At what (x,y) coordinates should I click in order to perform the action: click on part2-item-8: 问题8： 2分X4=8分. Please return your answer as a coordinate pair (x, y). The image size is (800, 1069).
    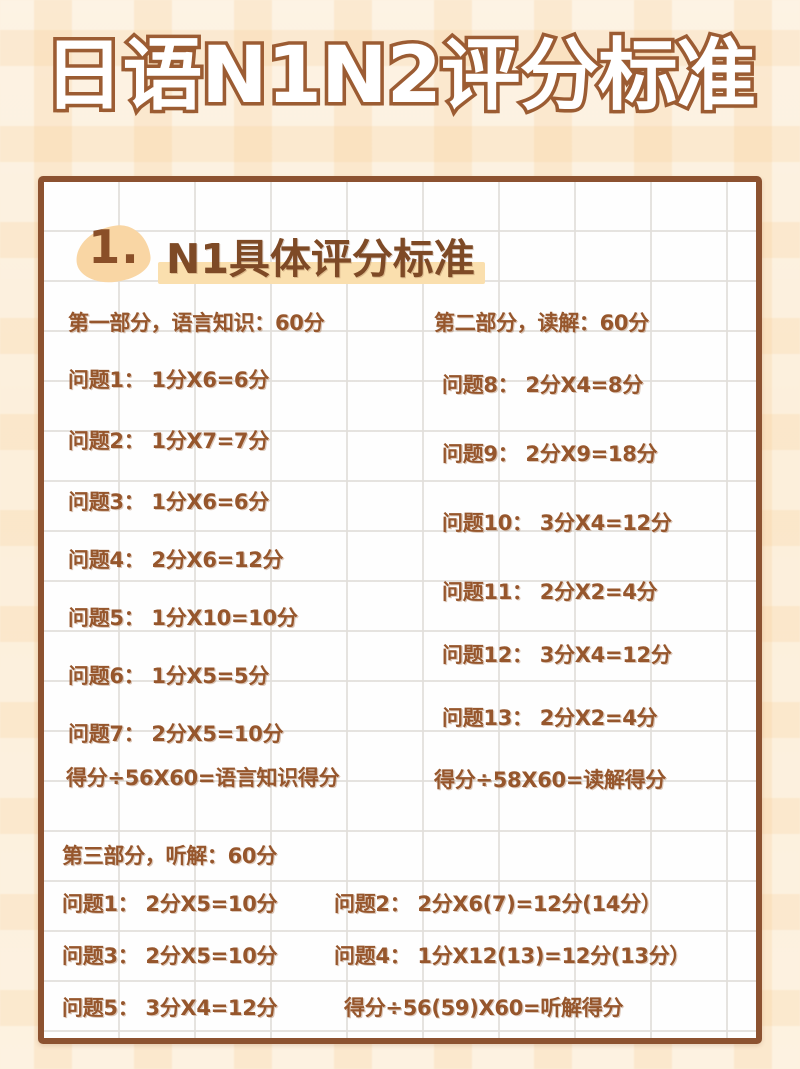
    Looking at the image, I should click on (542, 385).